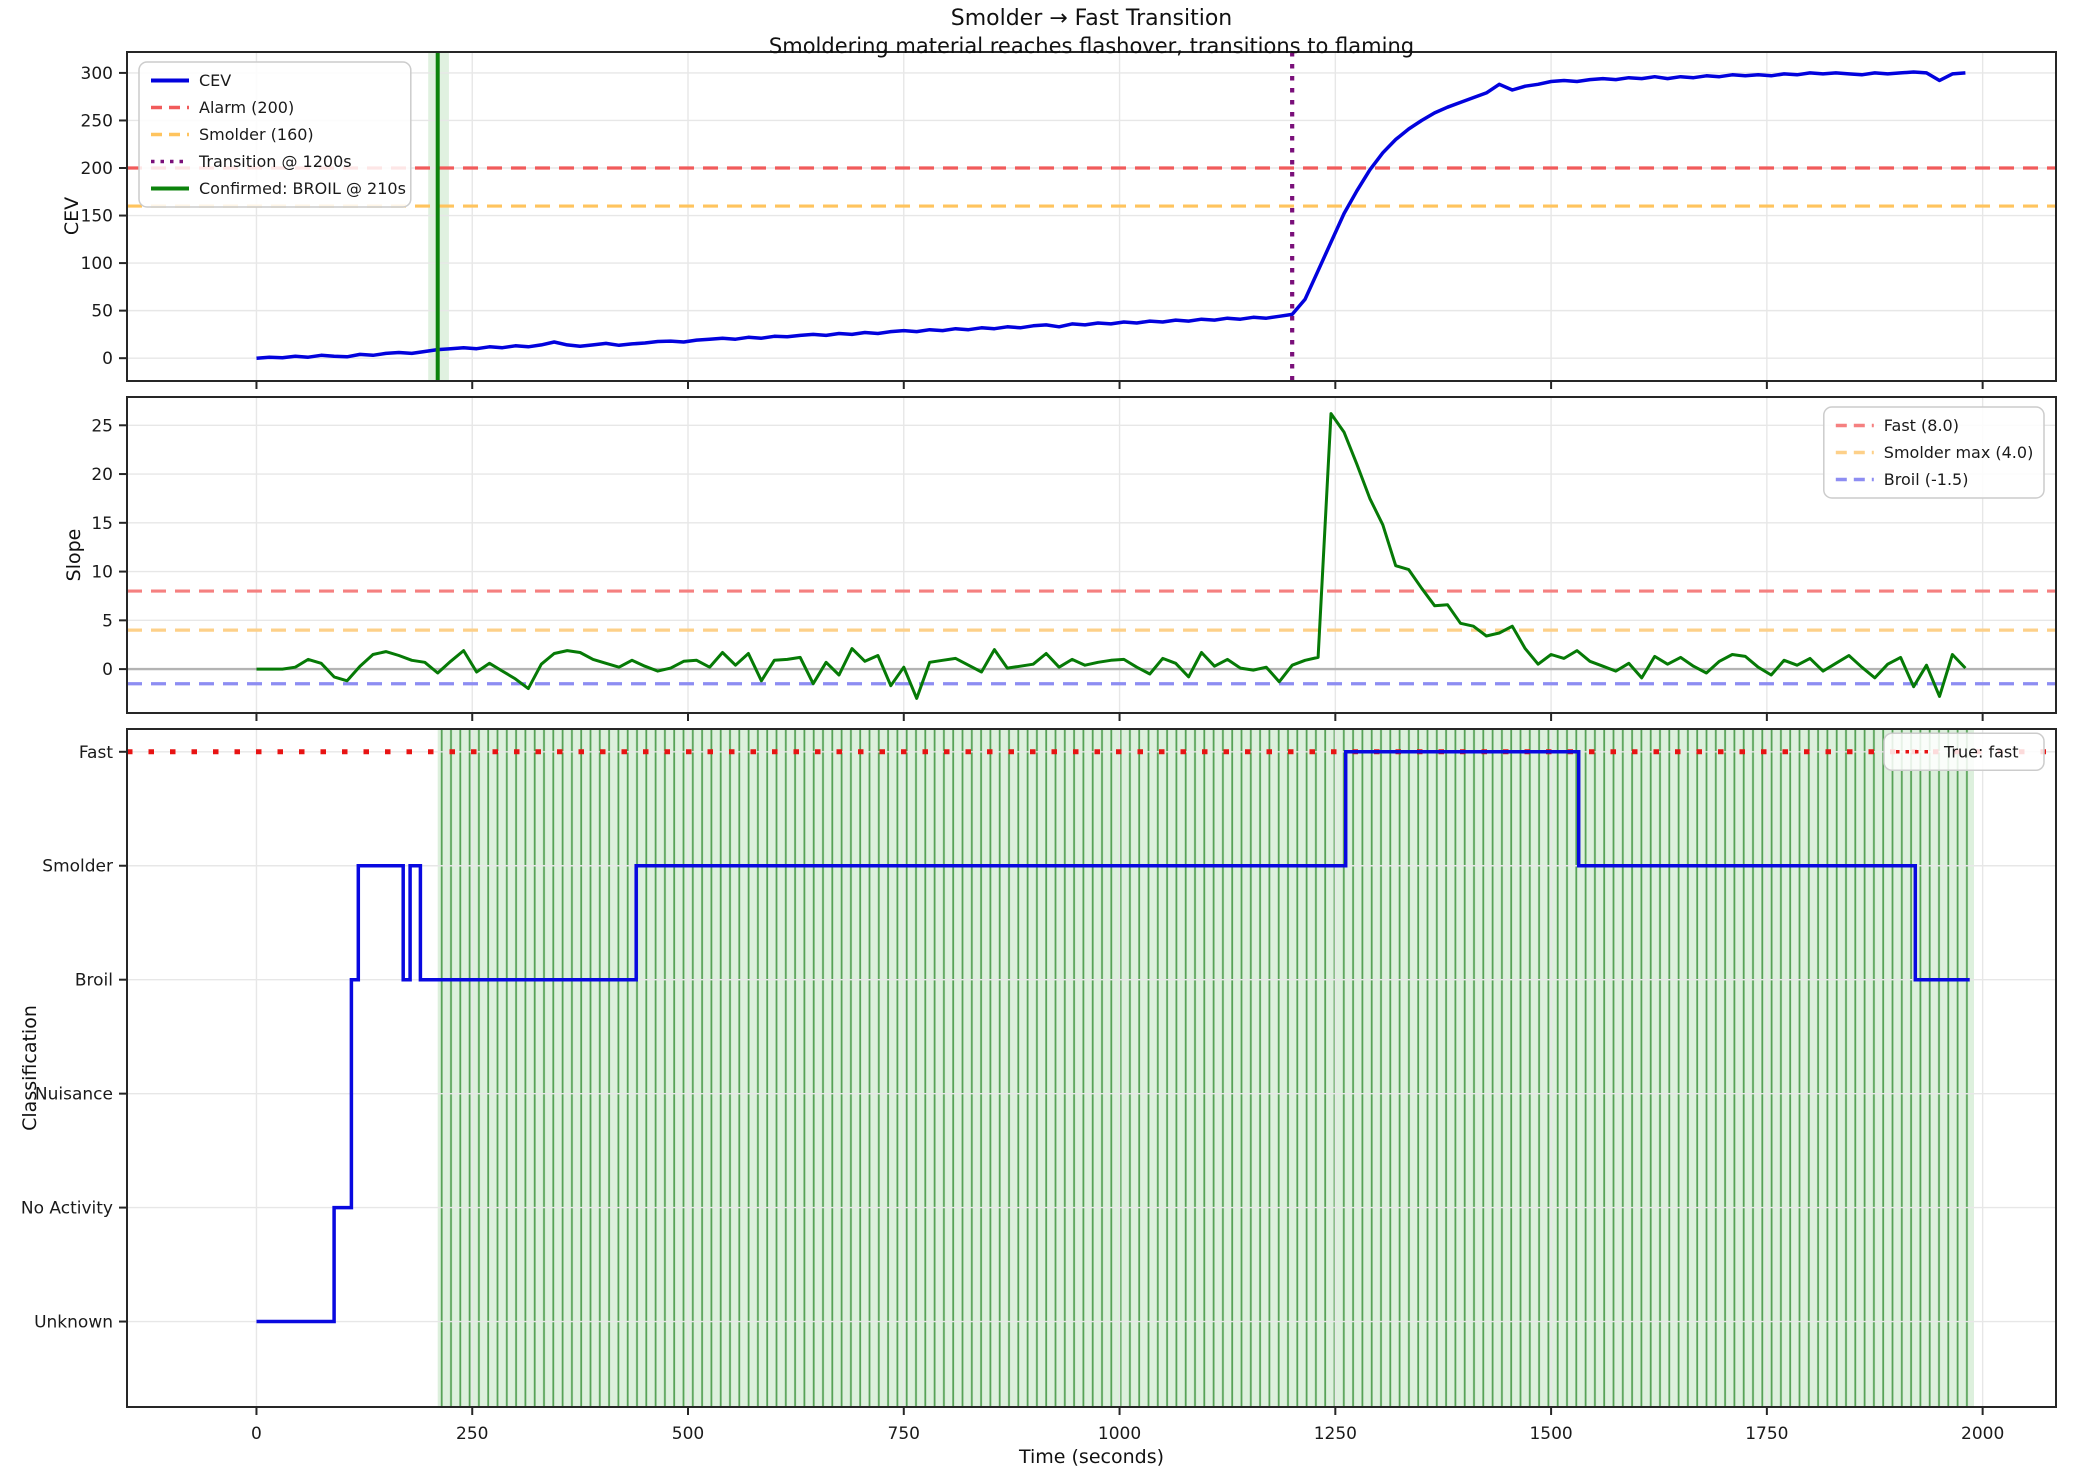 The height and width of the screenshot is (1477, 2083). Describe the element at coordinates (1959, 452) in the screenshot. I see `legend-label: Smolder max (4.0)` at that location.